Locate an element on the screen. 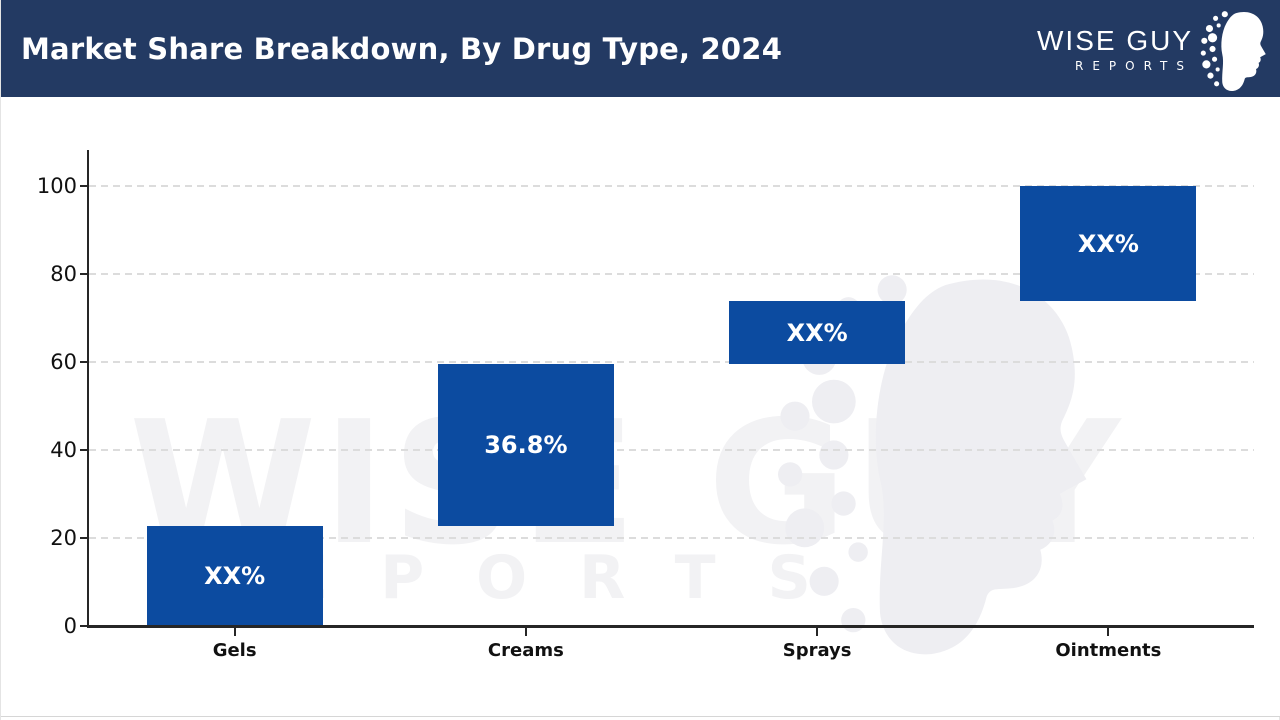  y-axis-tick-label: 100 is located at coordinates (56, 186).